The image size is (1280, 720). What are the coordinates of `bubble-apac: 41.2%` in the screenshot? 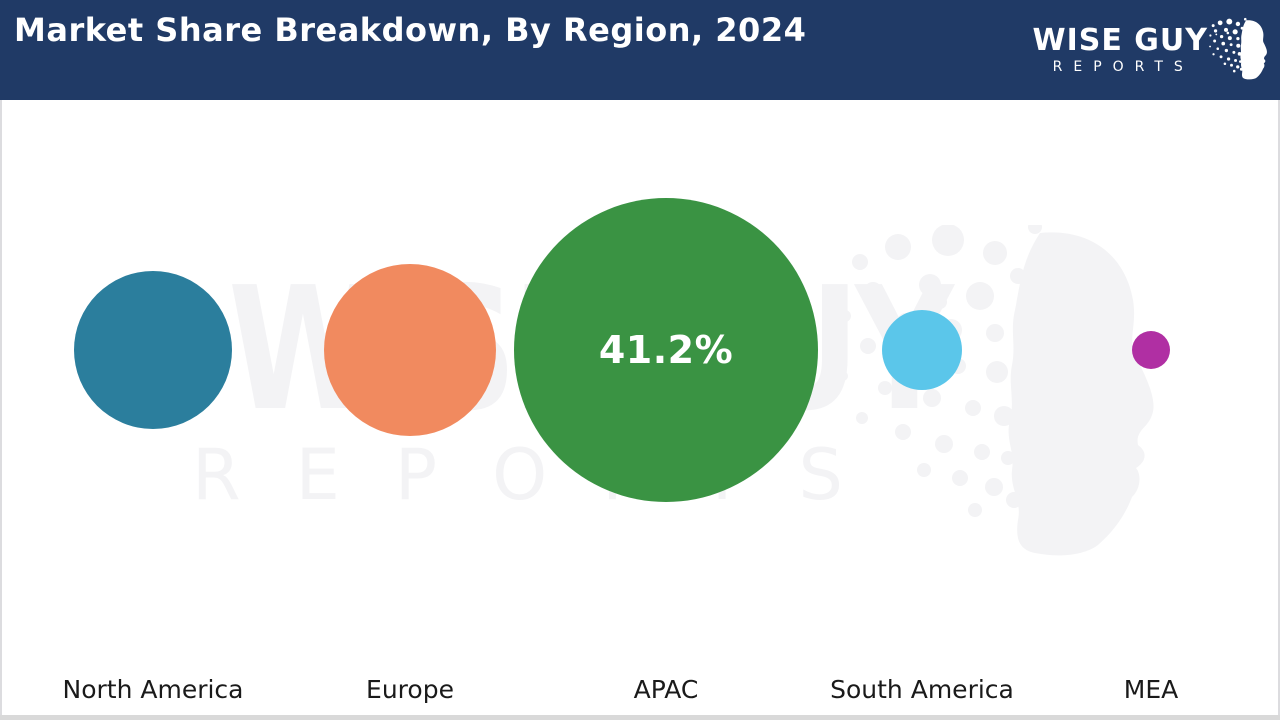 It's located at (666, 350).